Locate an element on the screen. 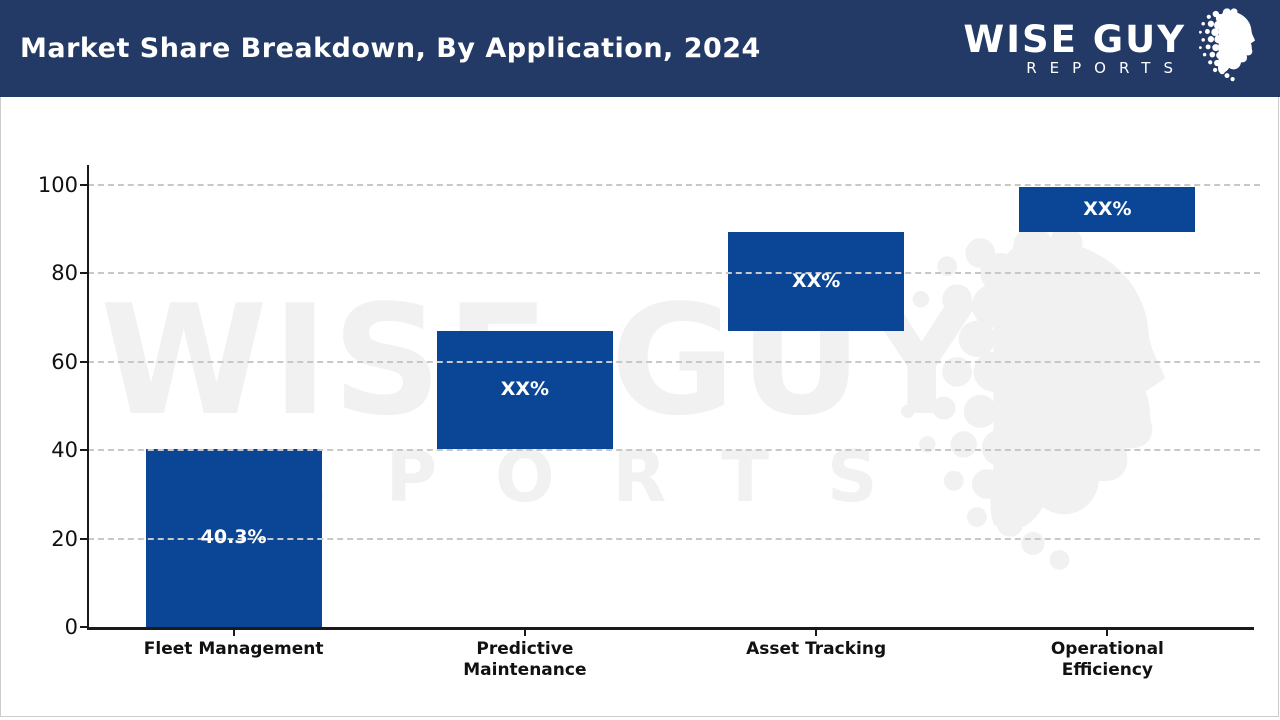 The height and width of the screenshot is (720, 1280). y-tick-label: 100 is located at coordinates (57, 185).